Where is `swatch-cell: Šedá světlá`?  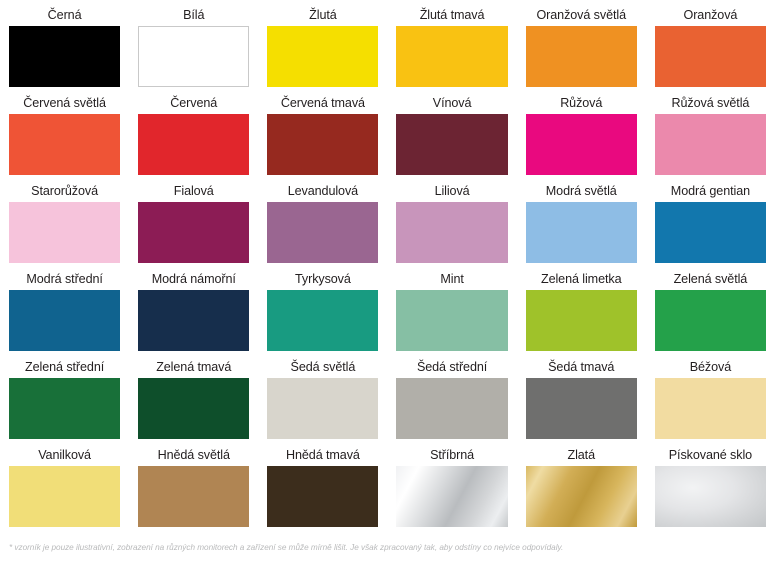 swatch-cell: Šedá světlá is located at coordinates (323, 400).